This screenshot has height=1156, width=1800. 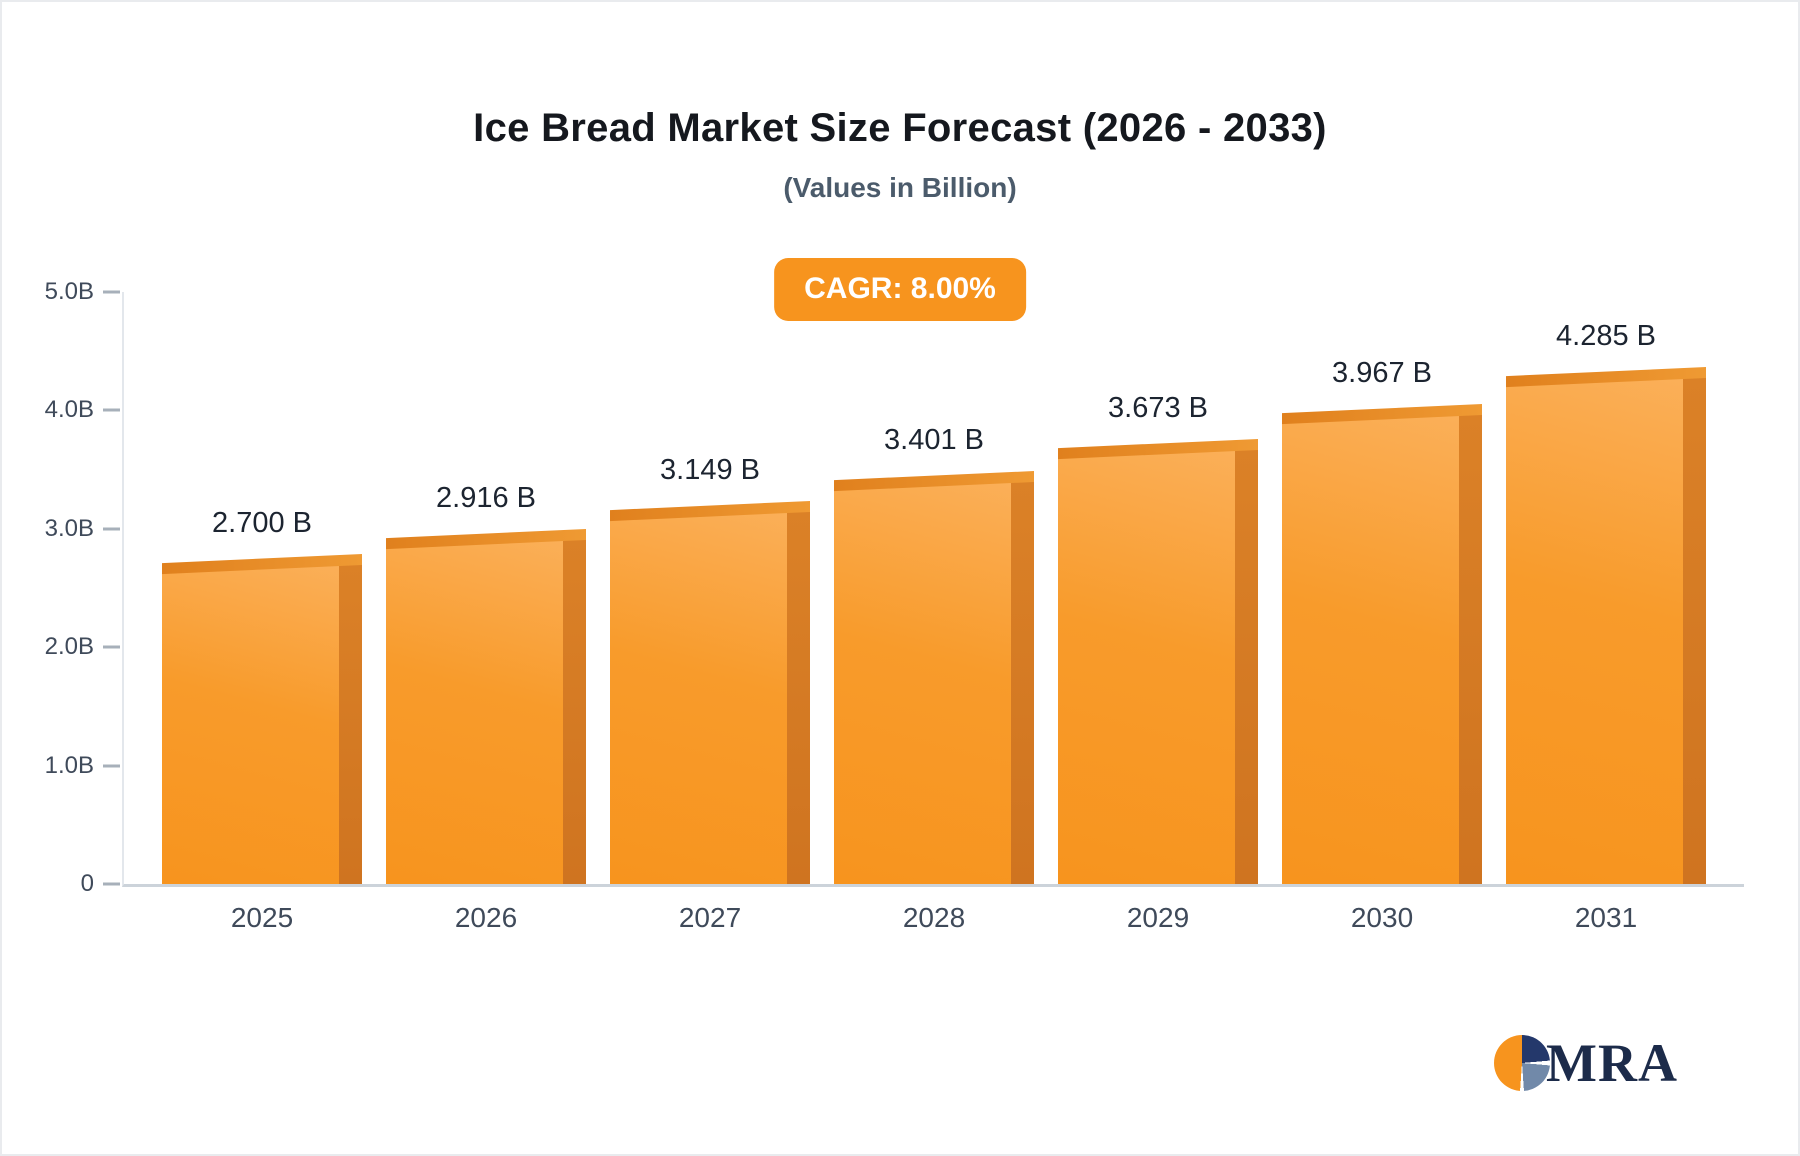 What do you see at coordinates (486, 497) in the screenshot?
I see `bar-value-label: 2.916 B` at bounding box center [486, 497].